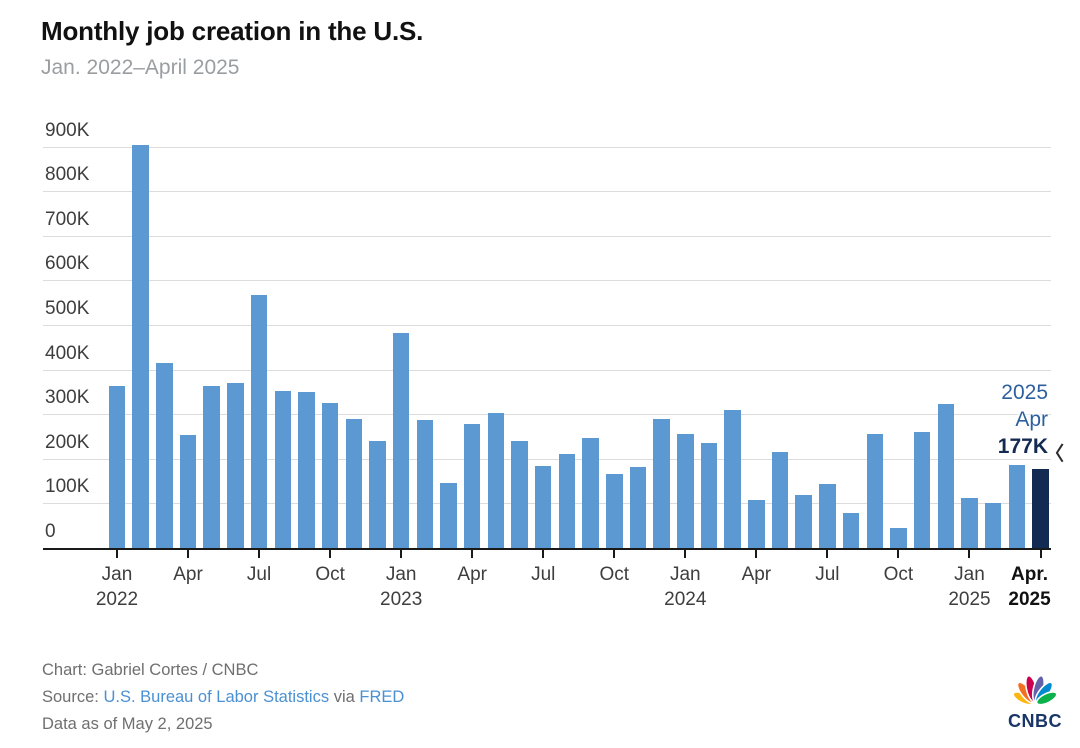 Image resolution: width=1080 pixels, height=748 pixels. Describe the element at coordinates (685, 599) in the screenshot. I see `x-axis-year-label: 2024` at that location.